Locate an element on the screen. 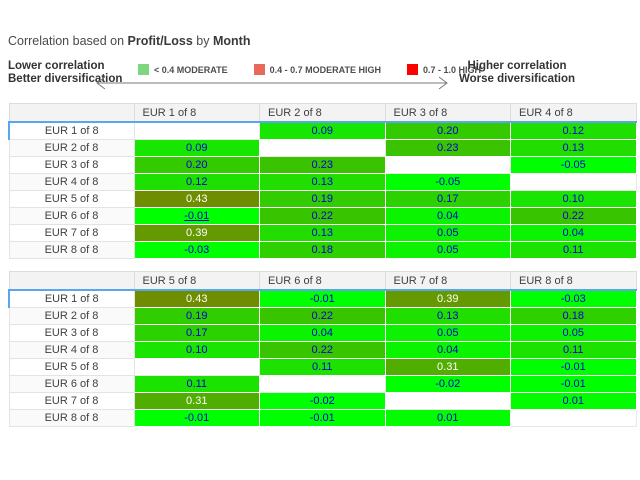  table-row: EUR 6 of 8 -0.01 0.22 0.04 0.22 is located at coordinates (322, 216).